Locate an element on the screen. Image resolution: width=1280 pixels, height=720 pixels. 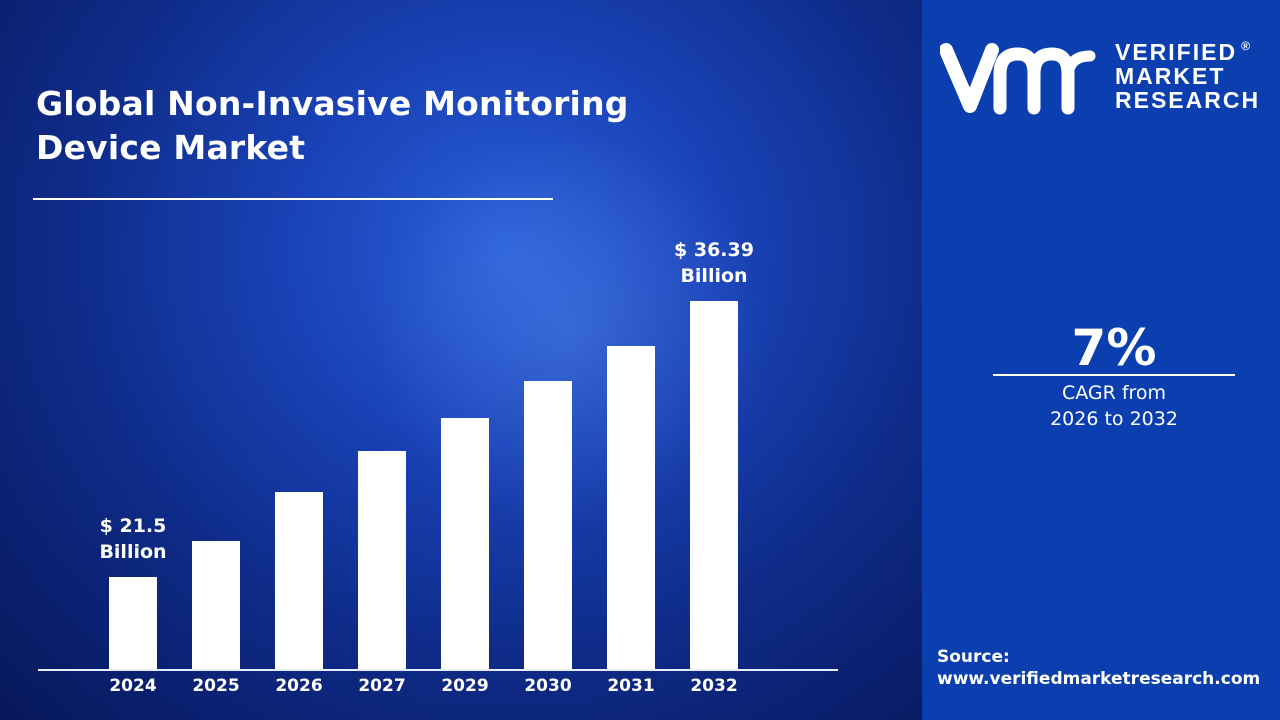
bar-2026 is located at coordinates (299, 580).